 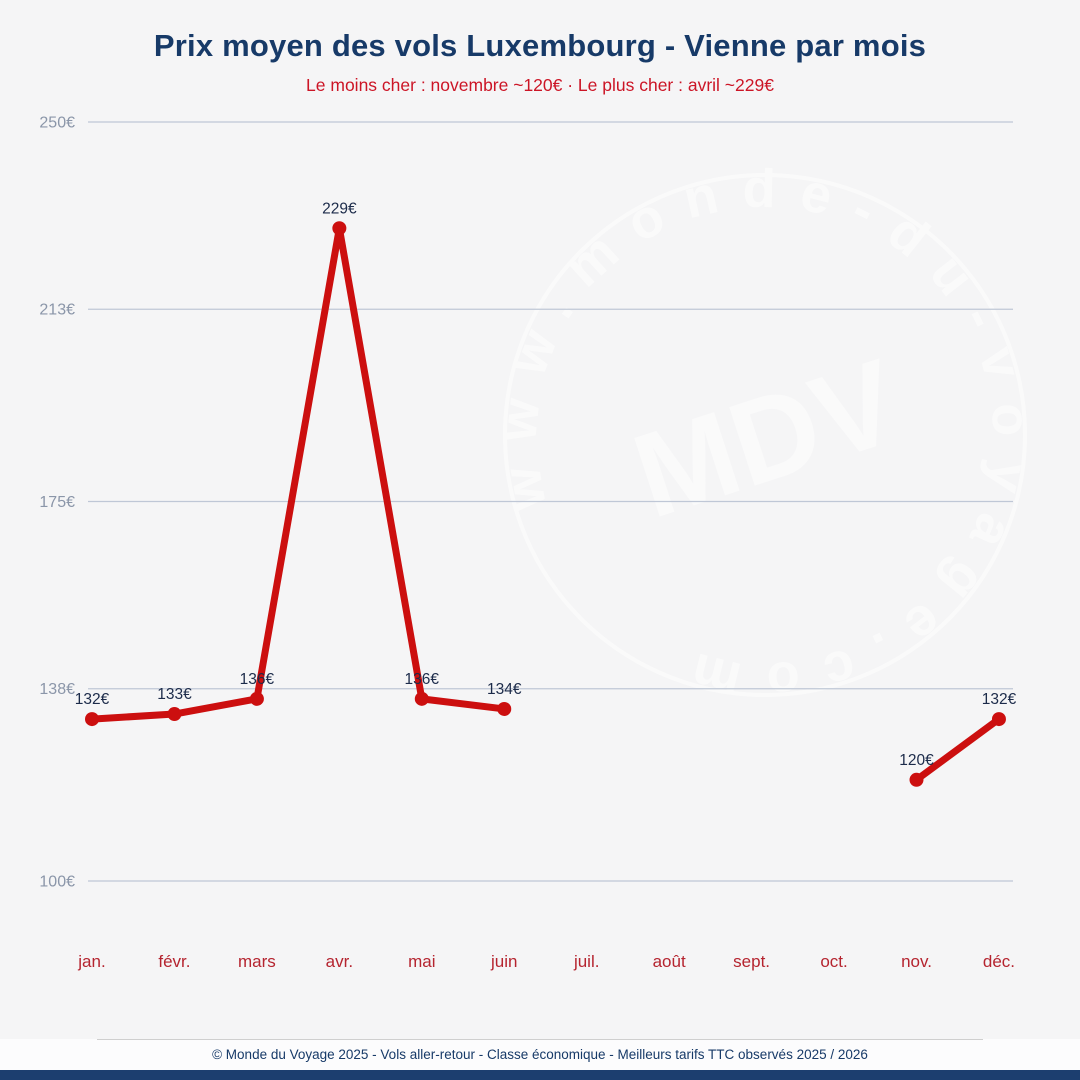 What do you see at coordinates (174, 694) in the screenshot?
I see `point-label: 133€` at bounding box center [174, 694].